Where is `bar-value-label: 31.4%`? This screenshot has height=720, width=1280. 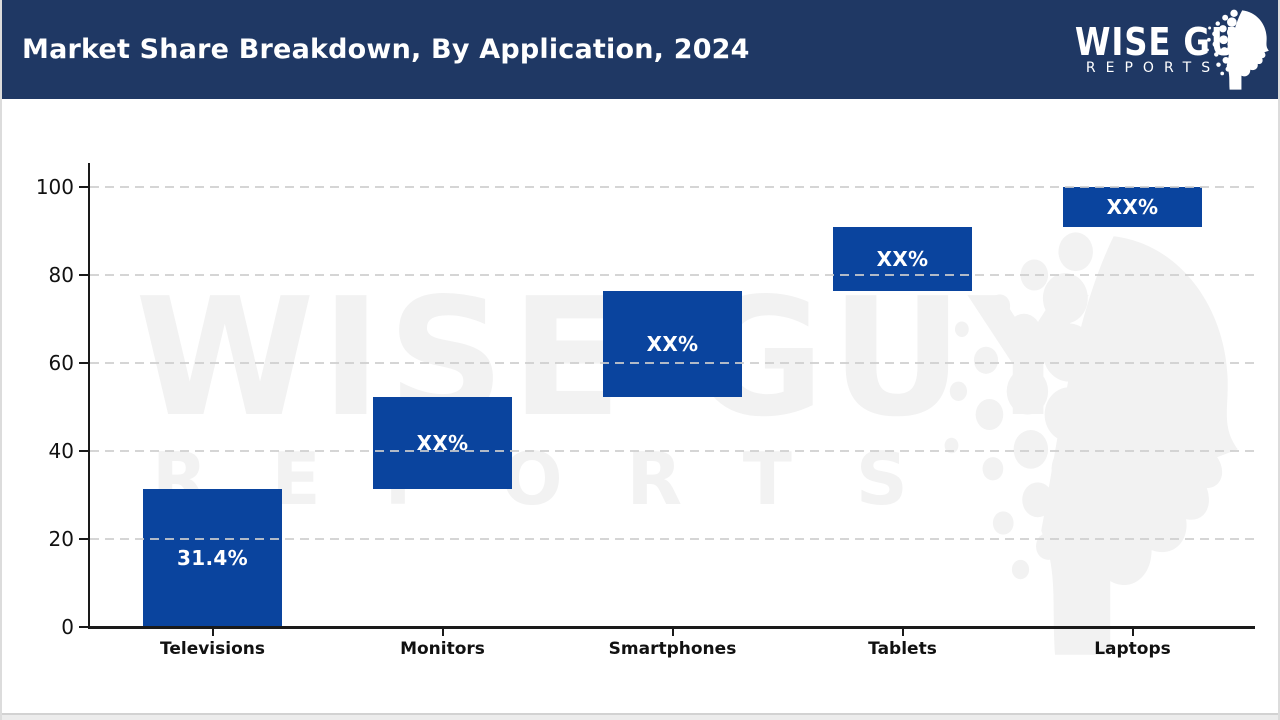
bar-value-label: 31.4% is located at coordinates (212, 557).